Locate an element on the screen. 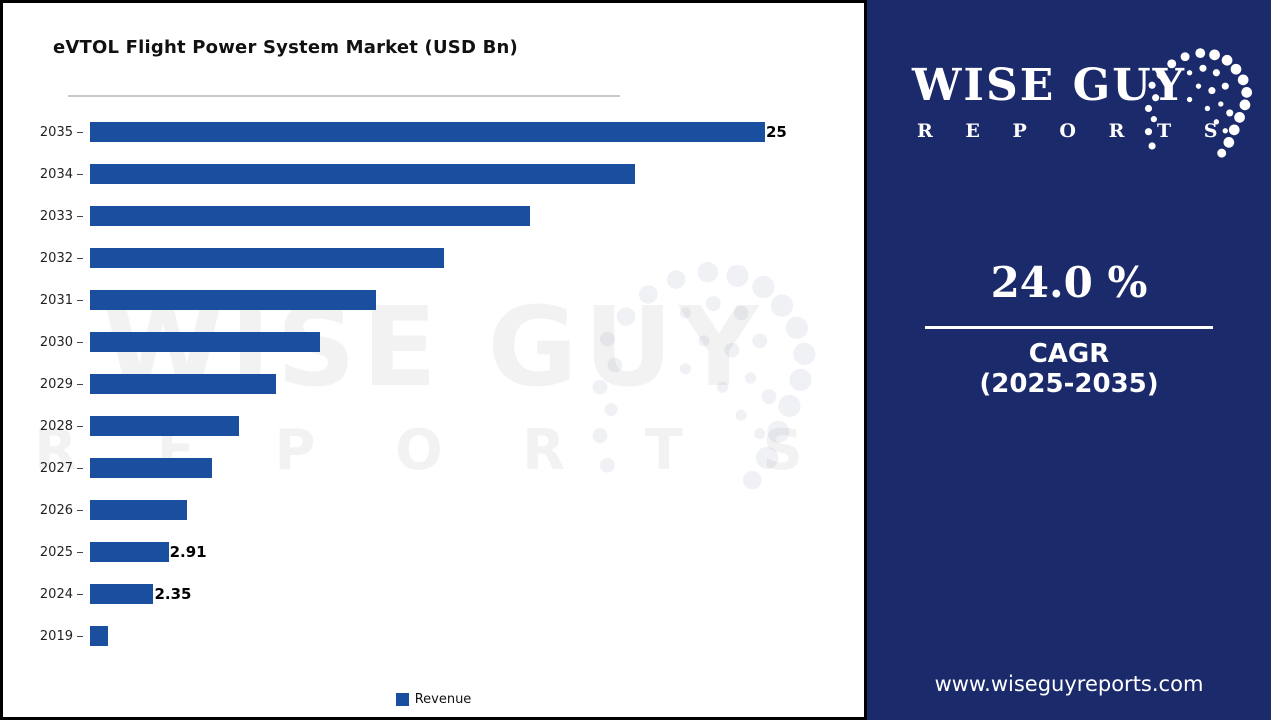  cagr-label-line1: CAGR is located at coordinates (1069, 354).